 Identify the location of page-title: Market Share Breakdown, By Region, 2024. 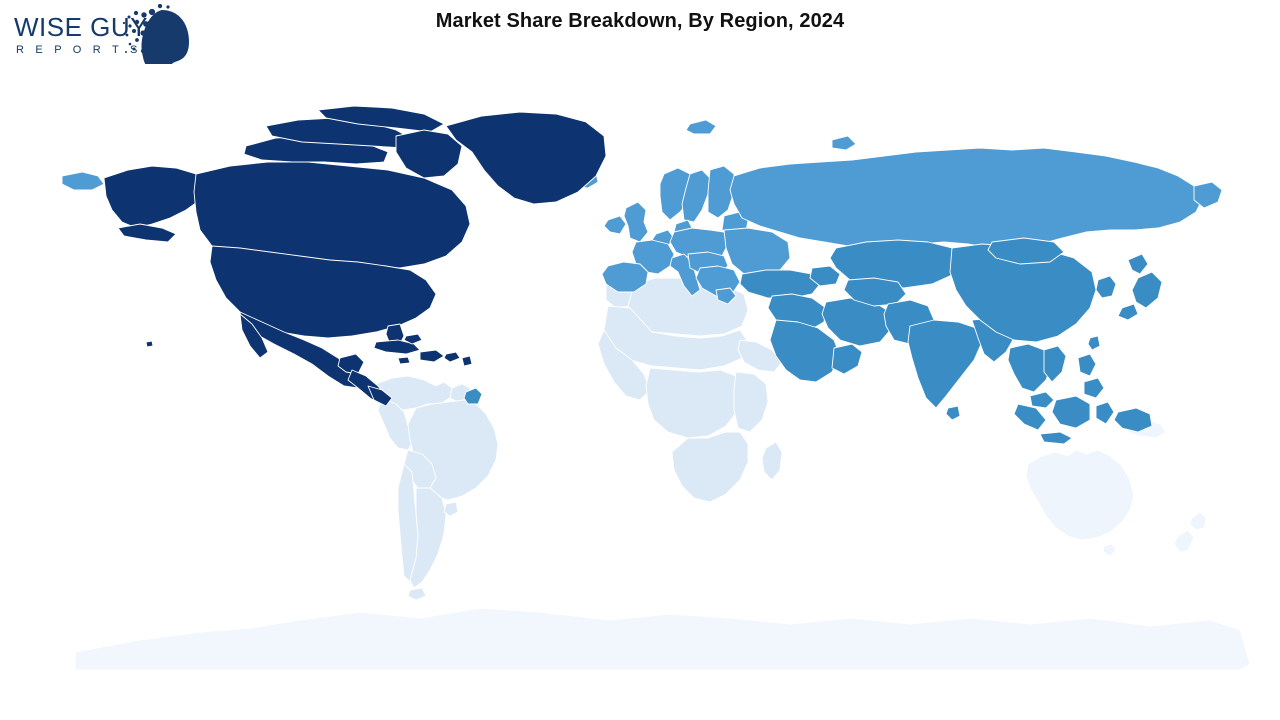
(640, 21).